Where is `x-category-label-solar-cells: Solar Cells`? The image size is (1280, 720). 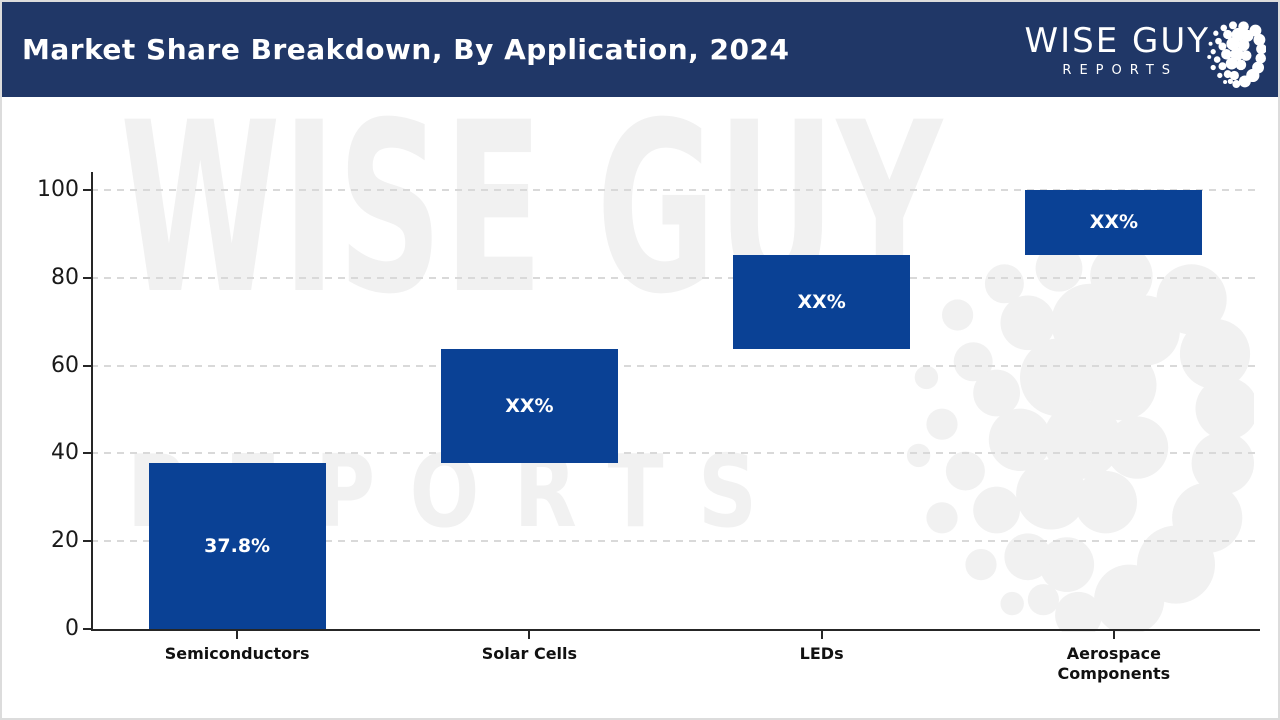
x-category-label-solar-cells: Solar Cells is located at coordinates (529, 653).